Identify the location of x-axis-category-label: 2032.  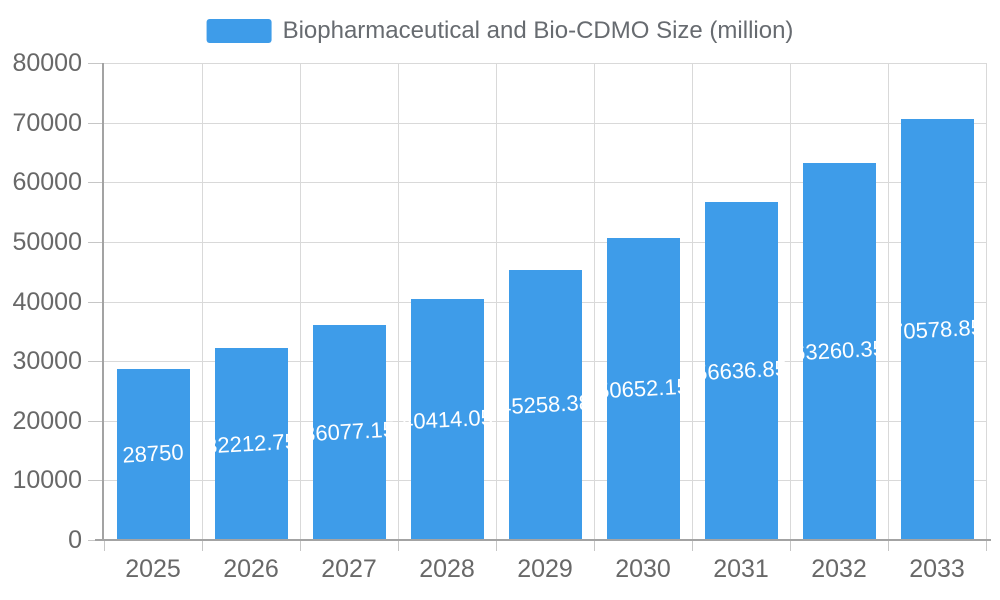
(839, 569).